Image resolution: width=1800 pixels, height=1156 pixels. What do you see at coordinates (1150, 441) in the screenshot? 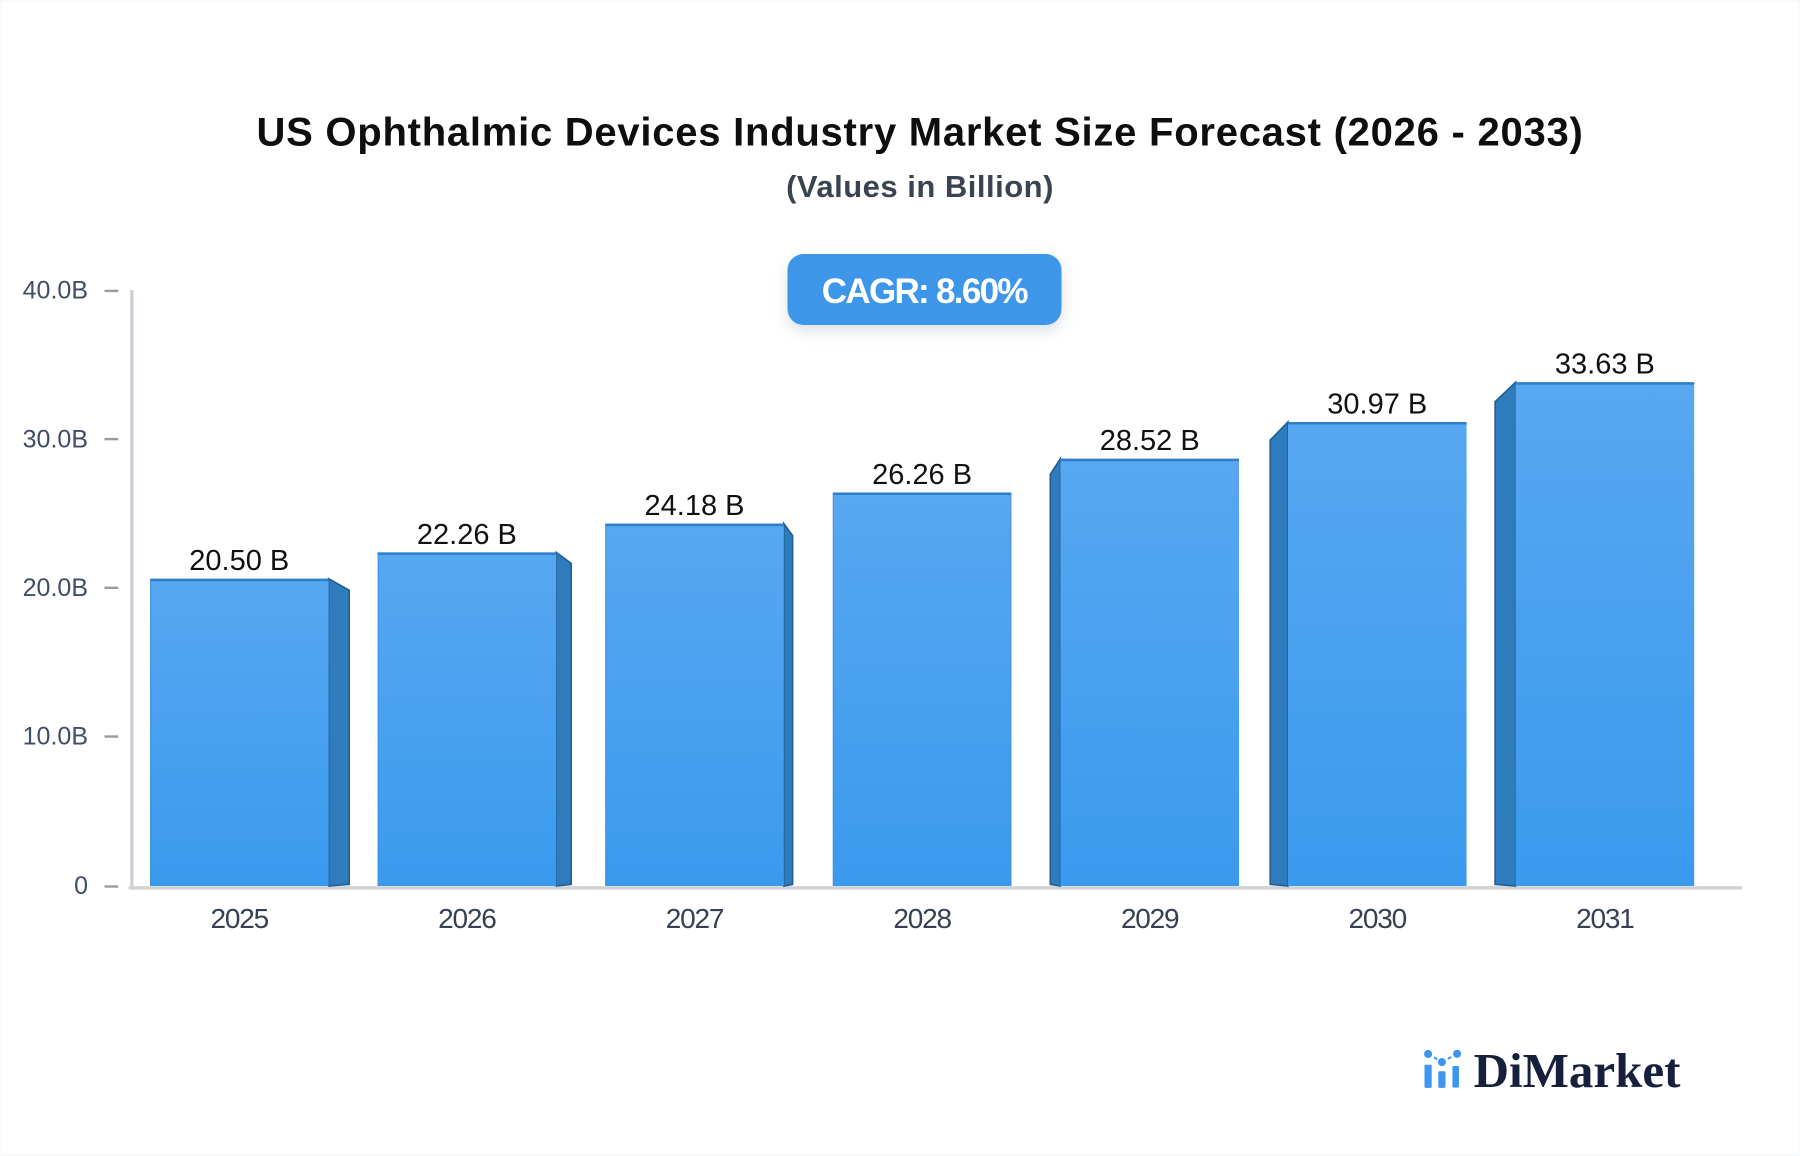
I see `svg-text: 28.52 B` at bounding box center [1150, 441].